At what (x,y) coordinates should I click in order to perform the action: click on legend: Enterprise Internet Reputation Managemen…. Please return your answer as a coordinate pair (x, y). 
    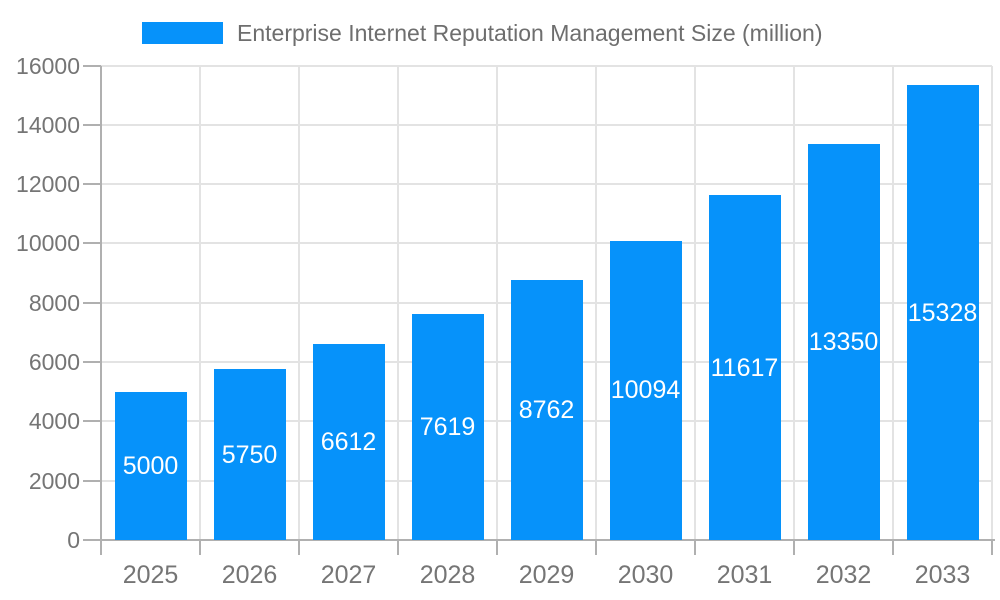
    Looking at the image, I should click on (482, 33).